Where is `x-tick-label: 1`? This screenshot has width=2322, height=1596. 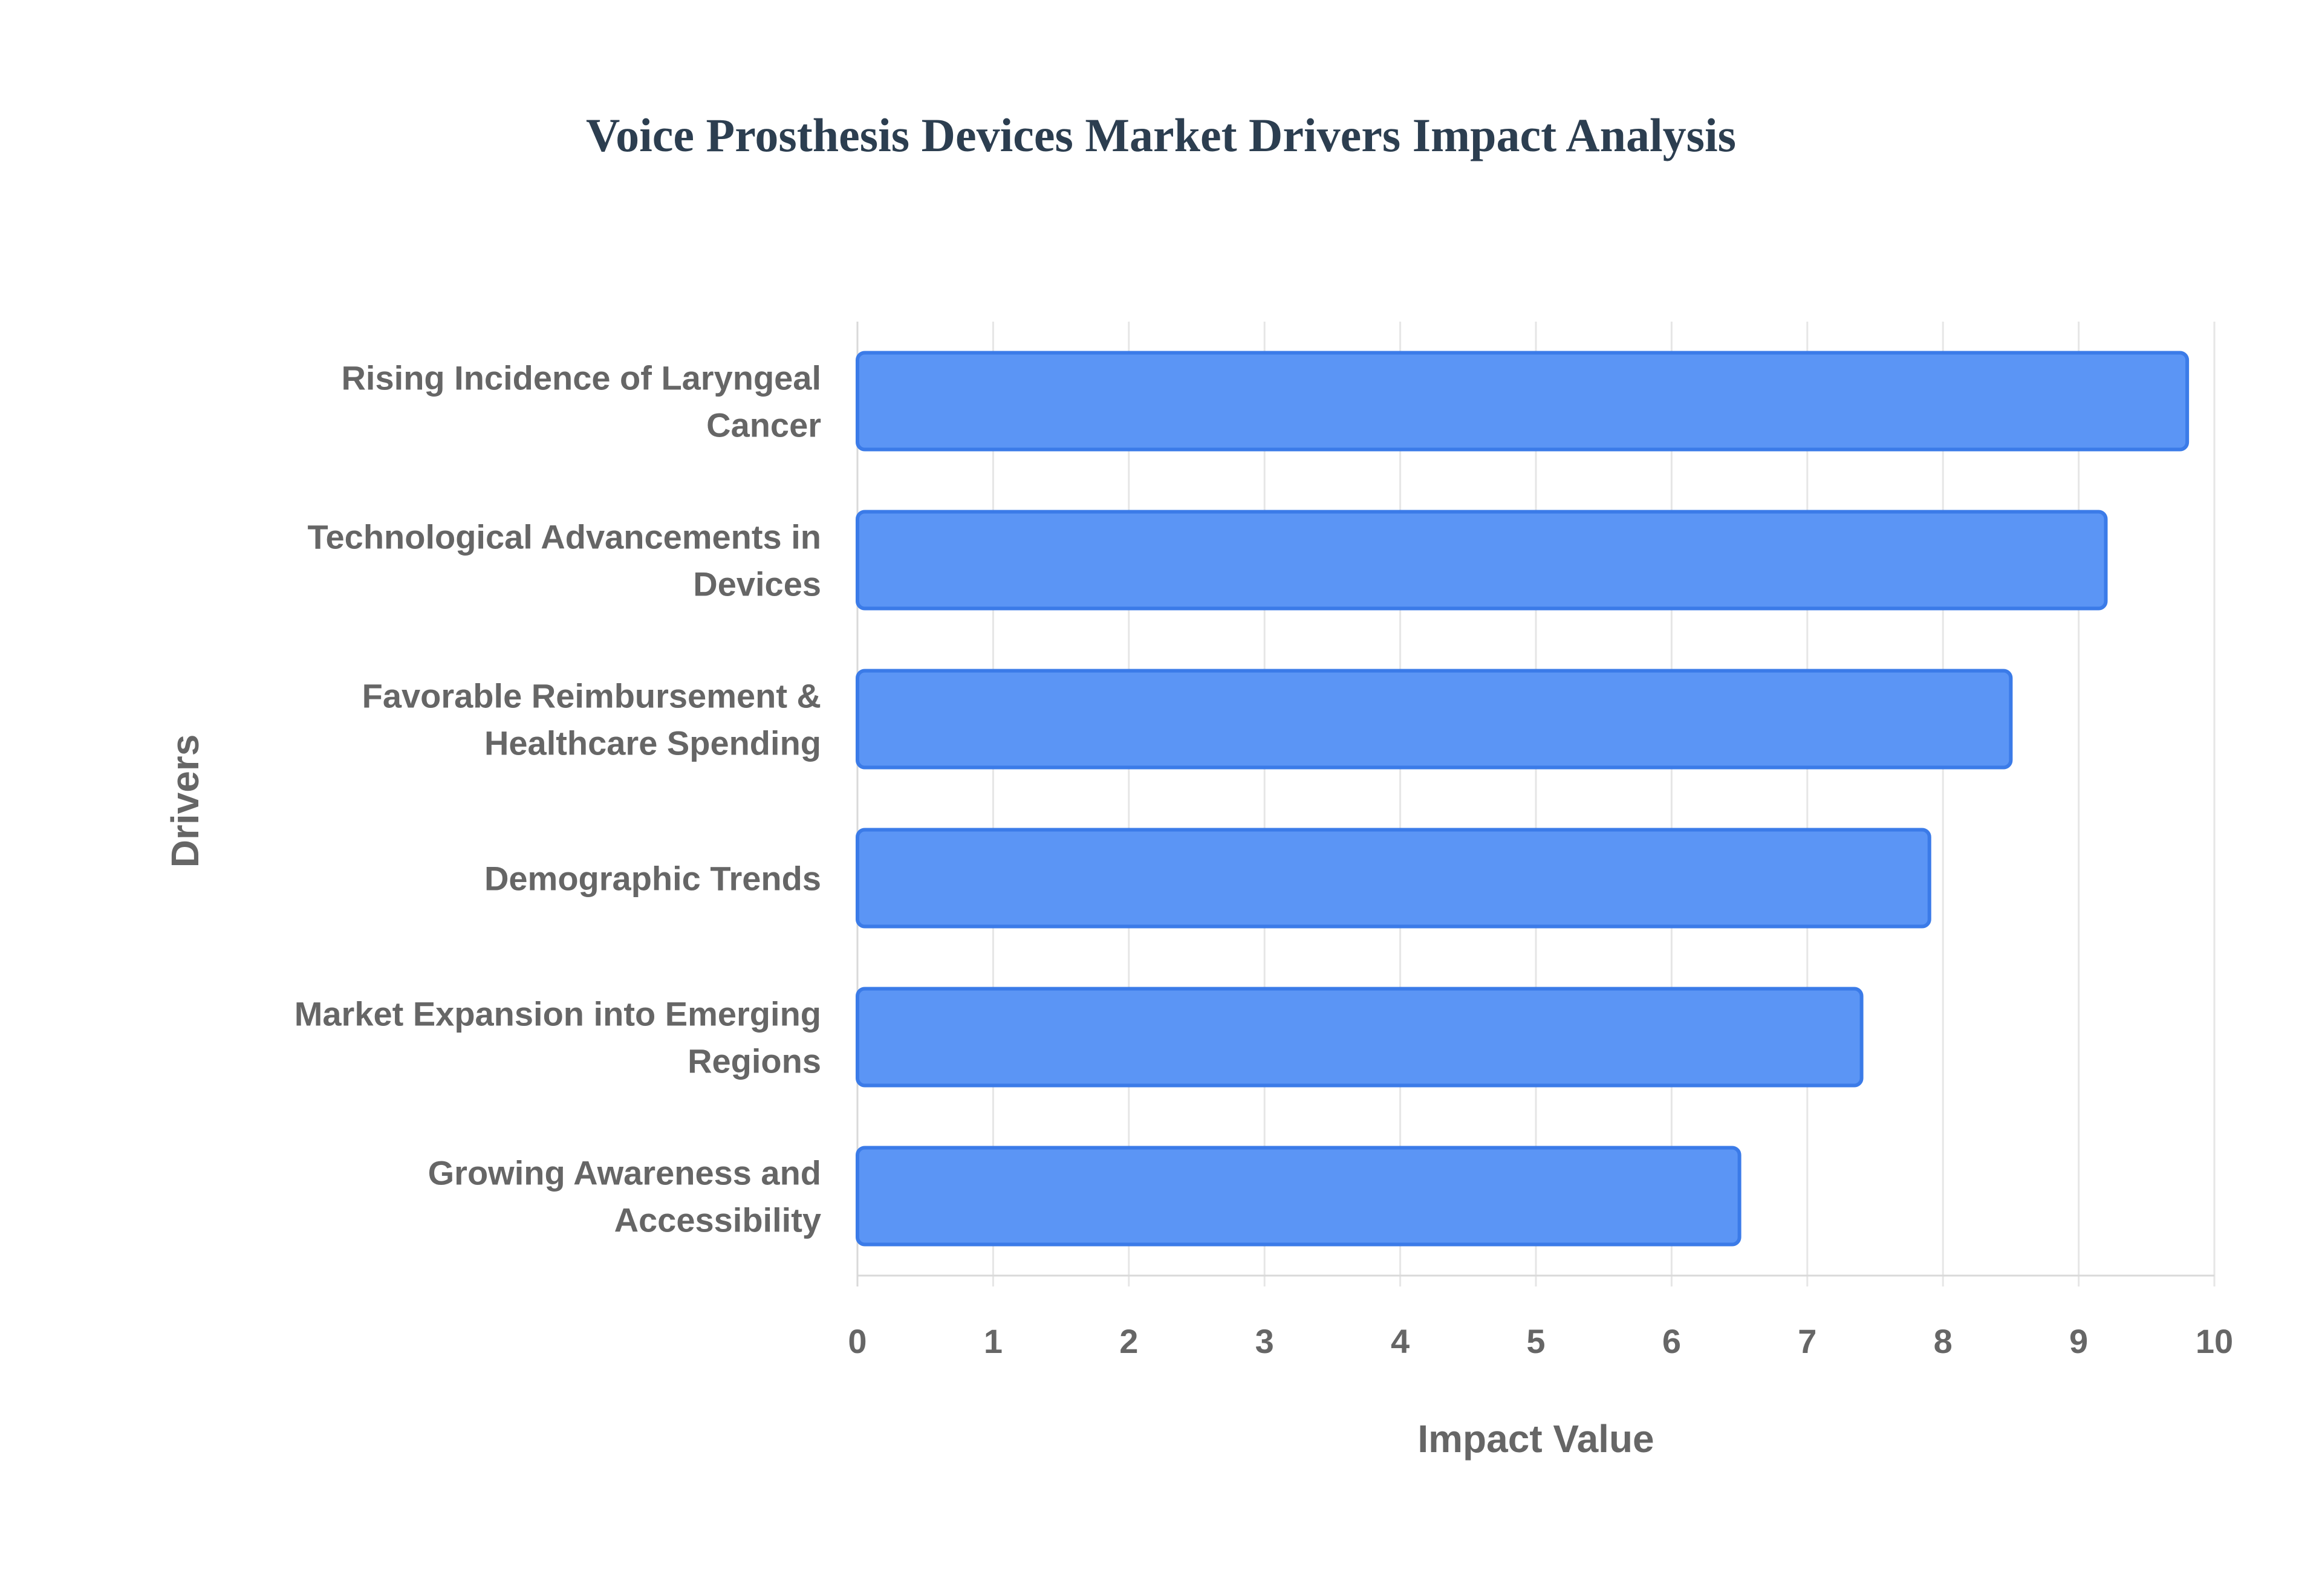
x-tick-label: 1 is located at coordinates (994, 1341).